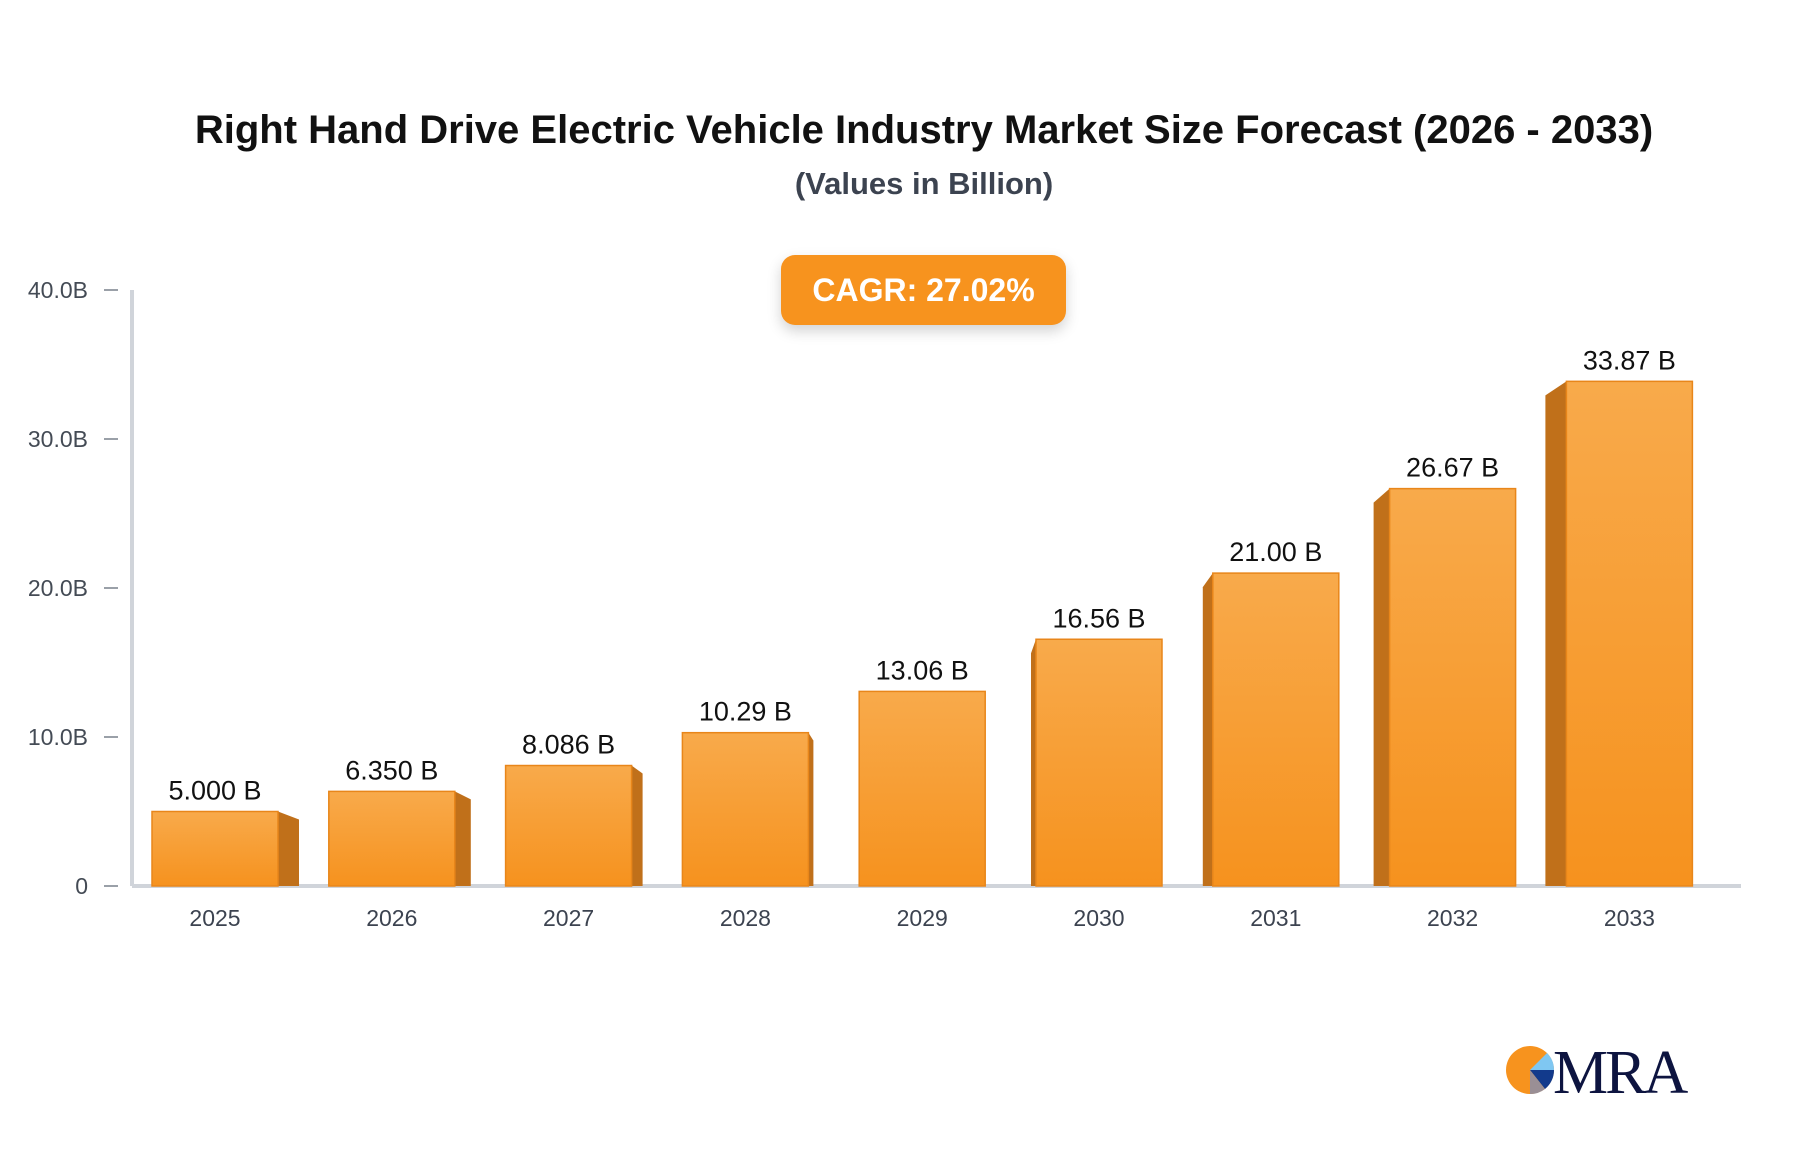 This screenshot has height=1156, width=1800. Describe the element at coordinates (214, 918) in the screenshot. I see `x-tick-label: 2025` at that location.